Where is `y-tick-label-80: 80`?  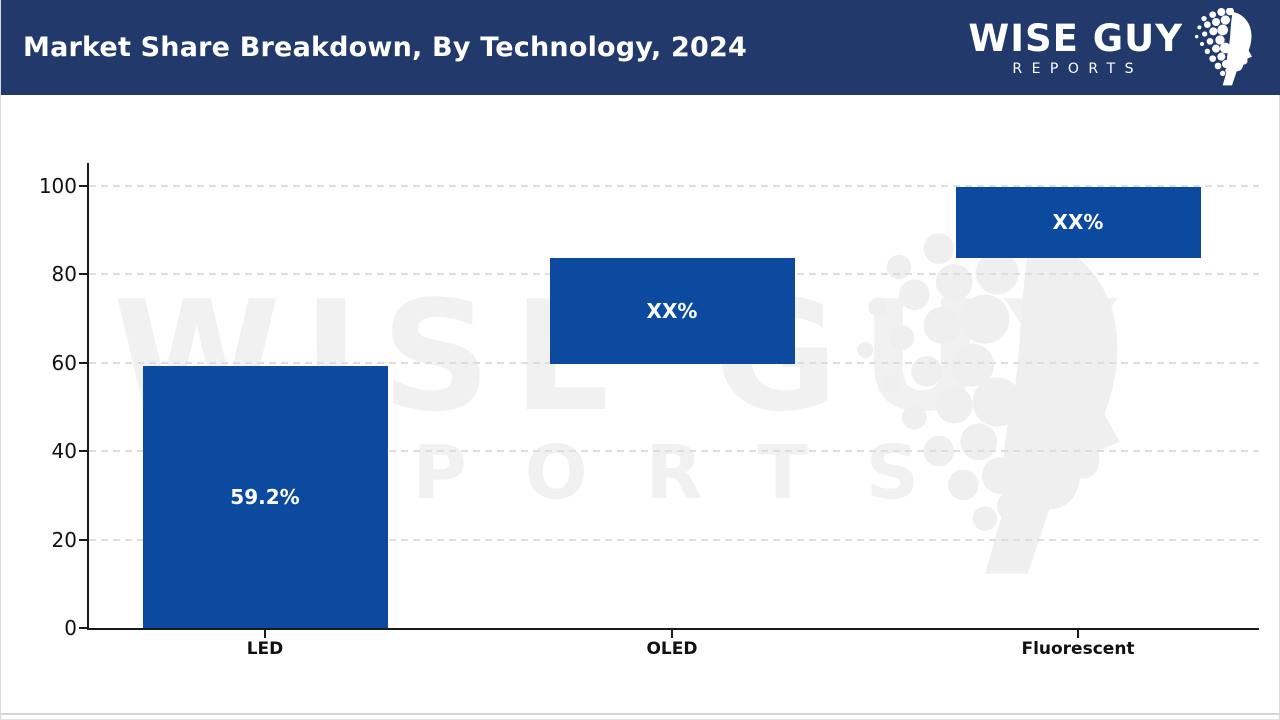 y-tick-label-80: 80 is located at coordinates (64, 274).